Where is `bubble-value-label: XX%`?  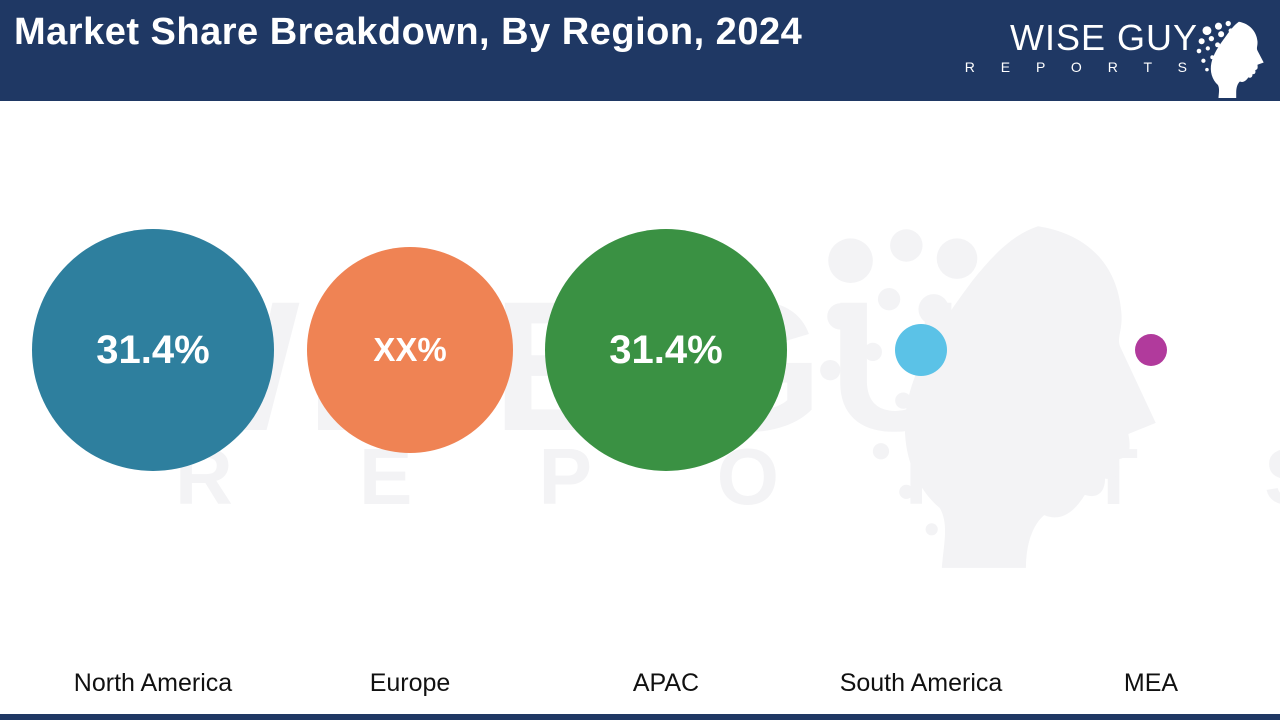 bubble-value-label: XX% is located at coordinates (410, 349).